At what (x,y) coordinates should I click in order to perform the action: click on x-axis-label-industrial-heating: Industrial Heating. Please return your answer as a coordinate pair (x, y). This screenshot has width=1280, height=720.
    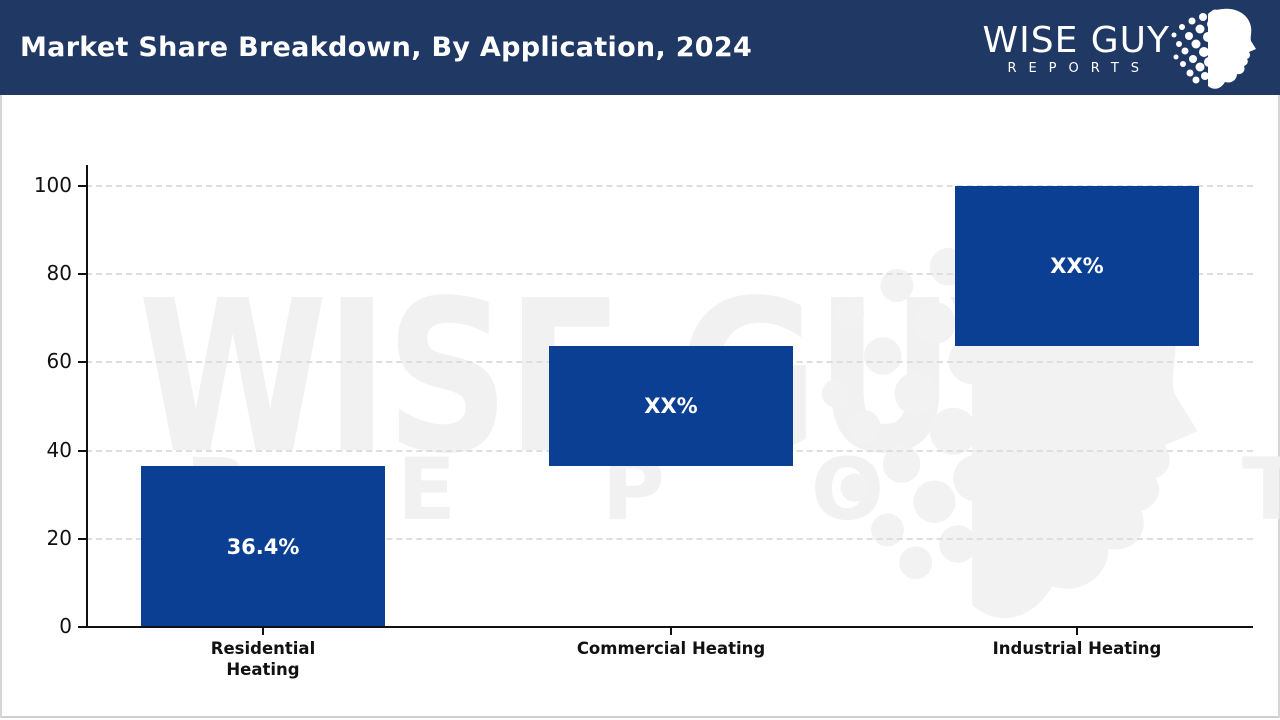
    Looking at the image, I should click on (1077, 648).